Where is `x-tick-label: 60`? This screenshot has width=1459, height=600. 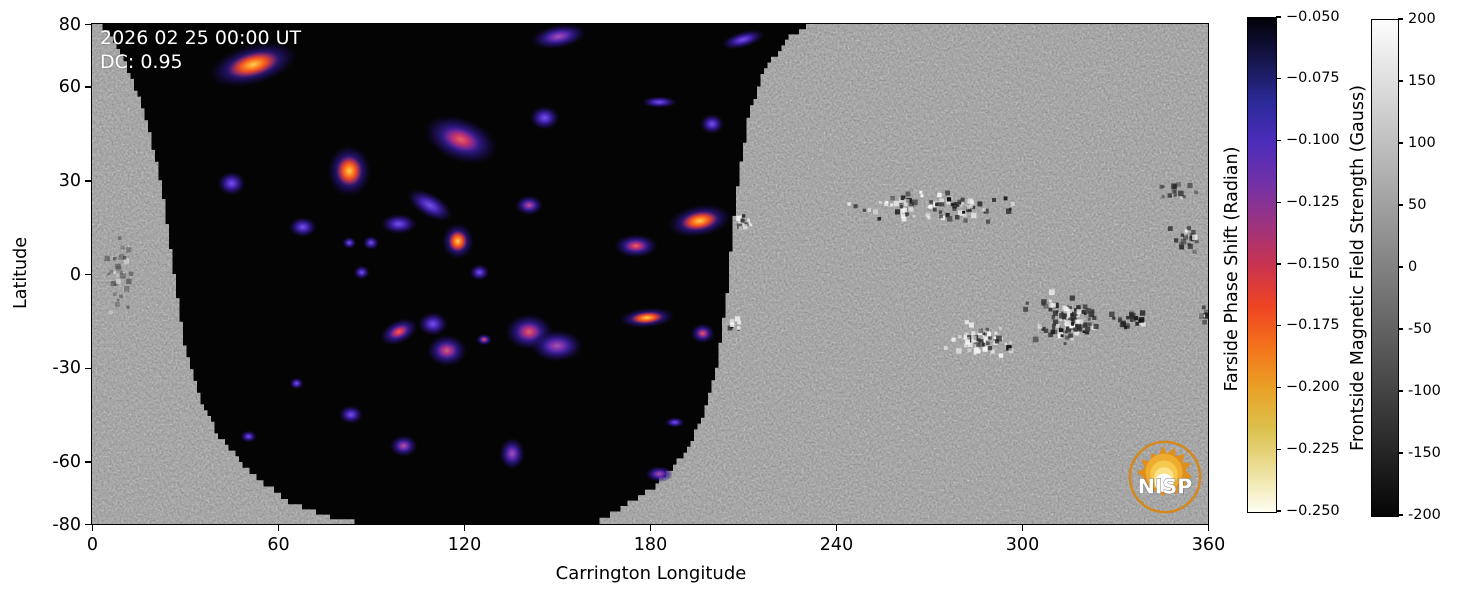
x-tick-label: 60 is located at coordinates (278, 545).